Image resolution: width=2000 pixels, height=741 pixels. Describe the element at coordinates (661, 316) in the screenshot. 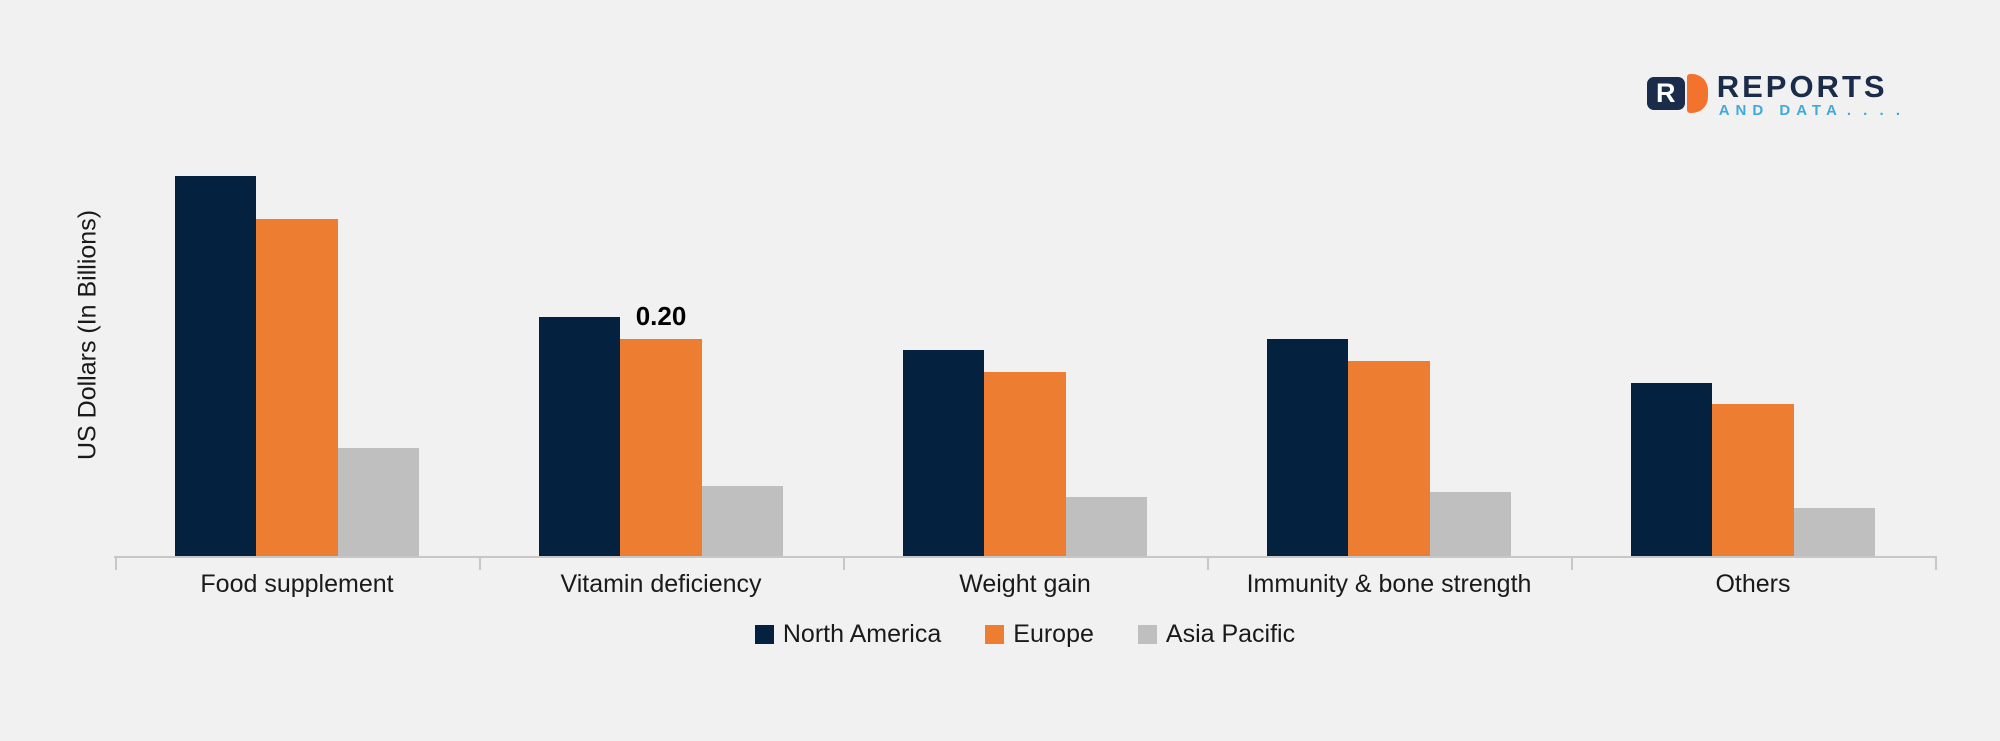

I see `bar-data-label: 0.20` at that location.